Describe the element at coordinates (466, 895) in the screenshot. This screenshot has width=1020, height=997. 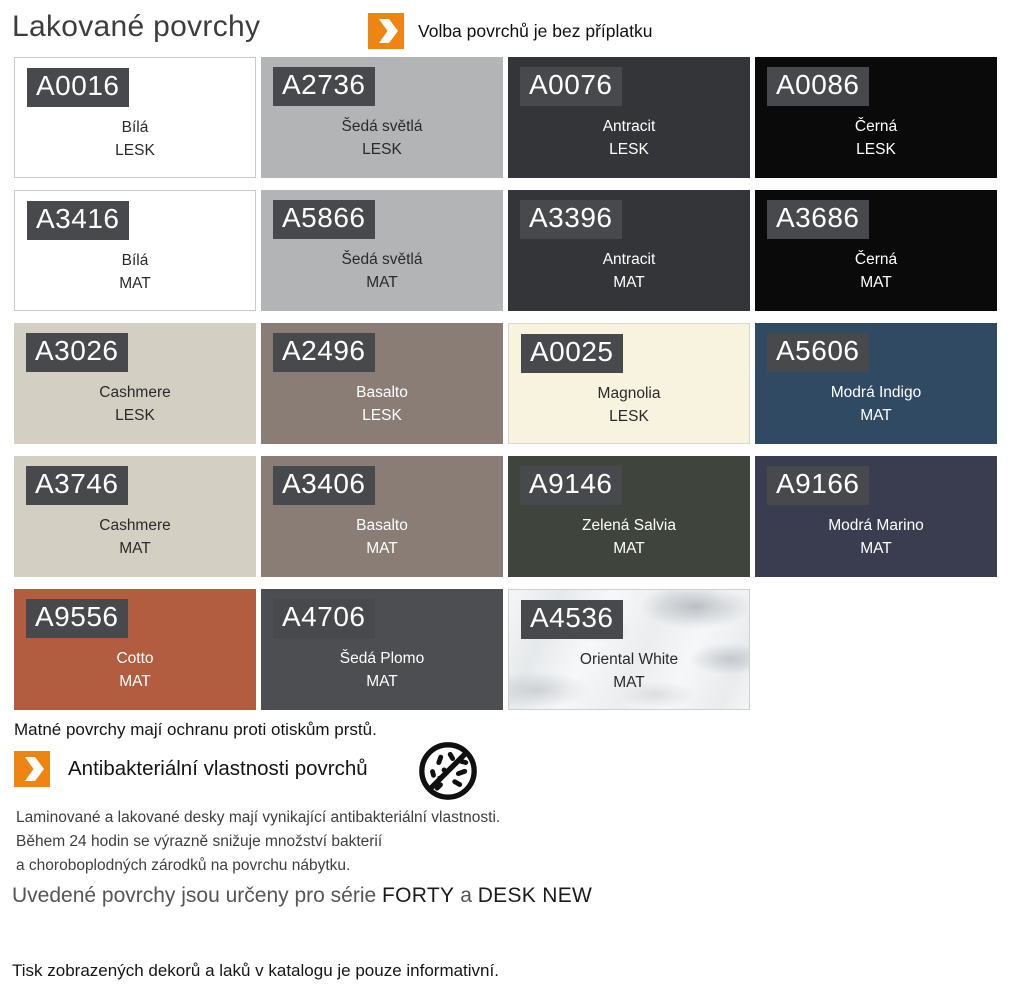
I see `series-conjunction: a` at that location.